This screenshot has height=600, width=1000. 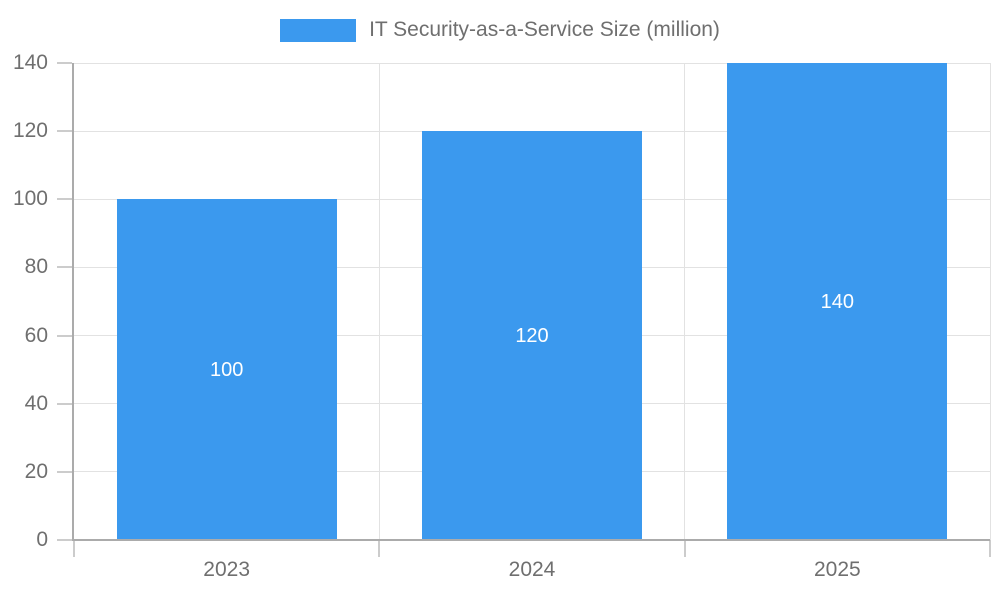 What do you see at coordinates (36, 267) in the screenshot?
I see `y-axis-tick-label: 80` at bounding box center [36, 267].